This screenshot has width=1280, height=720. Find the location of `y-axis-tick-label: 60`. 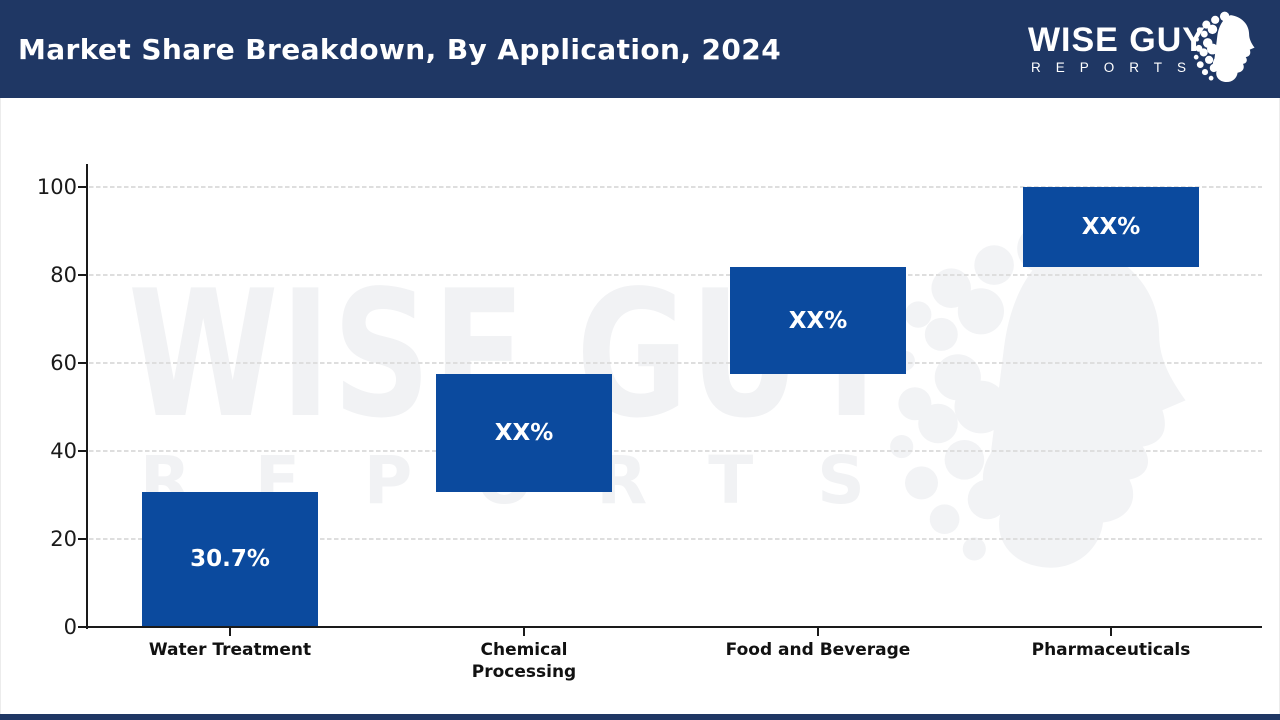

y-axis-tick-label: 60 is located at coordinates (63, 363).